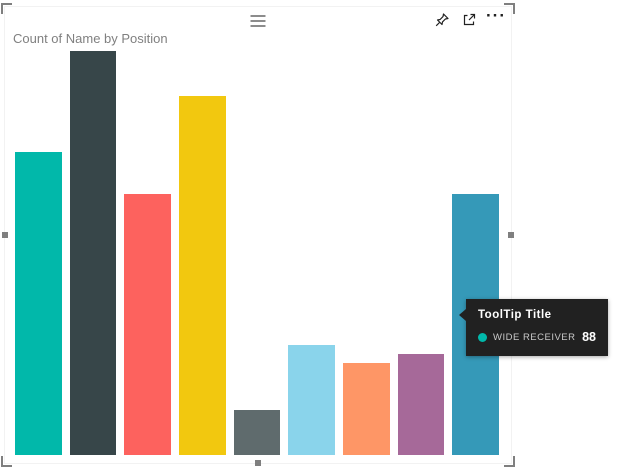  Describe the element at coordinates (534, 337) in the screenshot. I see `tooltip-category-label: WIDE RECEIVER` at that location.